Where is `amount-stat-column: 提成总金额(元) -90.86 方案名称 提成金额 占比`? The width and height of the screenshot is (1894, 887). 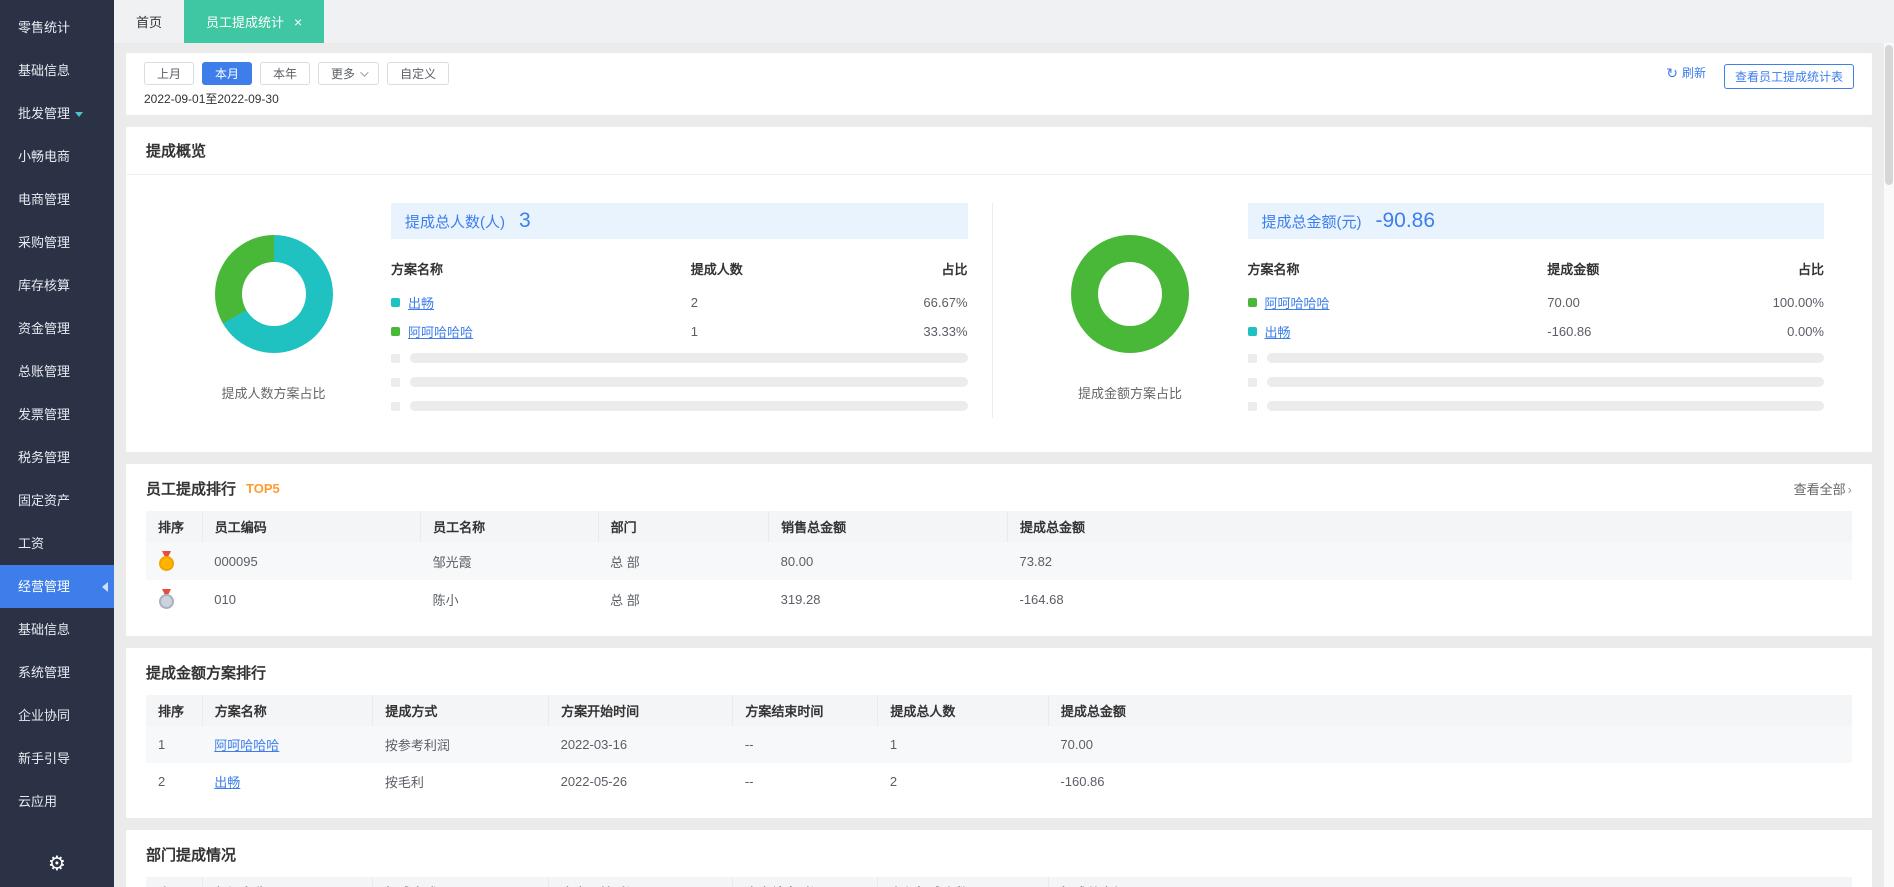
amount-stat-column: 提成总金额(元) -90.86 方案名称 提成金额 占比 is located at coordinates (1545, 310).